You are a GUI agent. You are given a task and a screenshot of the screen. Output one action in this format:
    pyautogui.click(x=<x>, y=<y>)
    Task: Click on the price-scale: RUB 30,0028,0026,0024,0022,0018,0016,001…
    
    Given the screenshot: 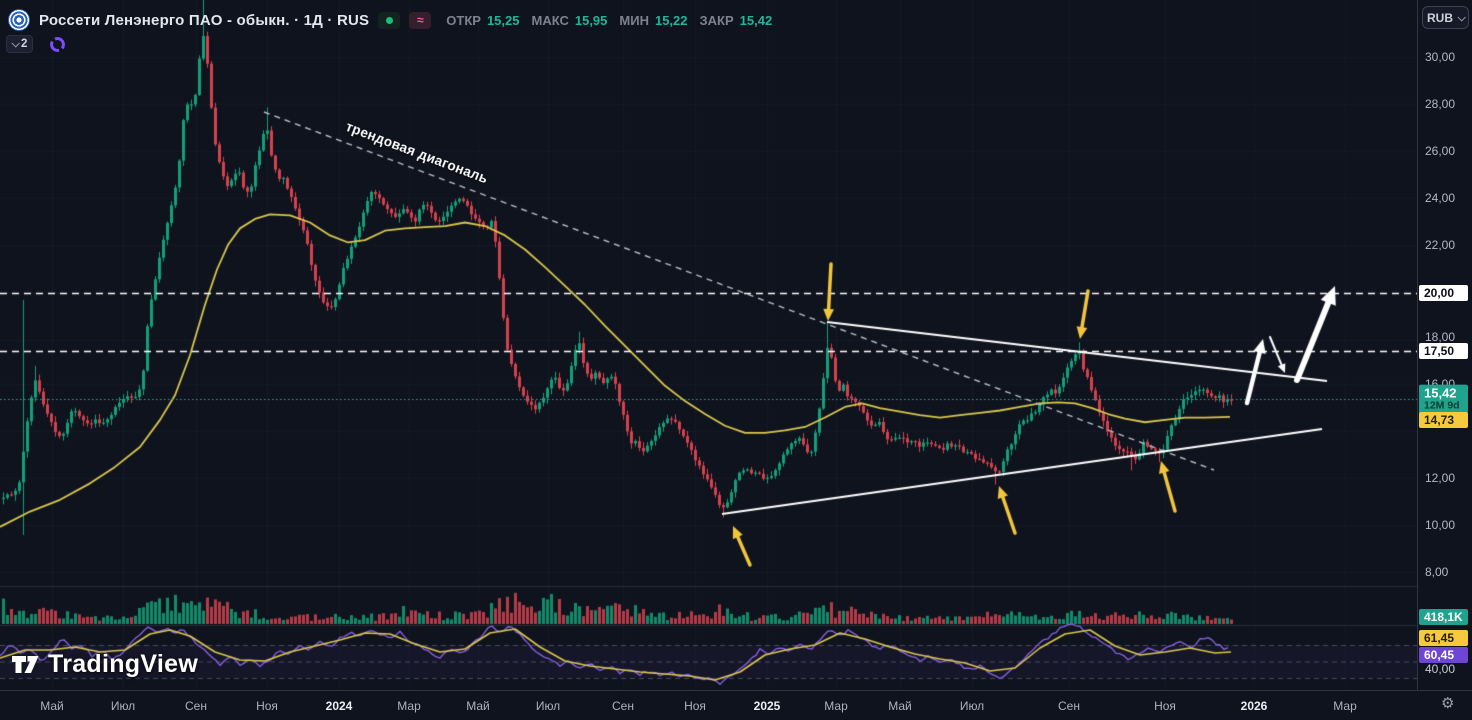 What is the action you would take?
    pyautogui.click(x=1444, y=345)
    